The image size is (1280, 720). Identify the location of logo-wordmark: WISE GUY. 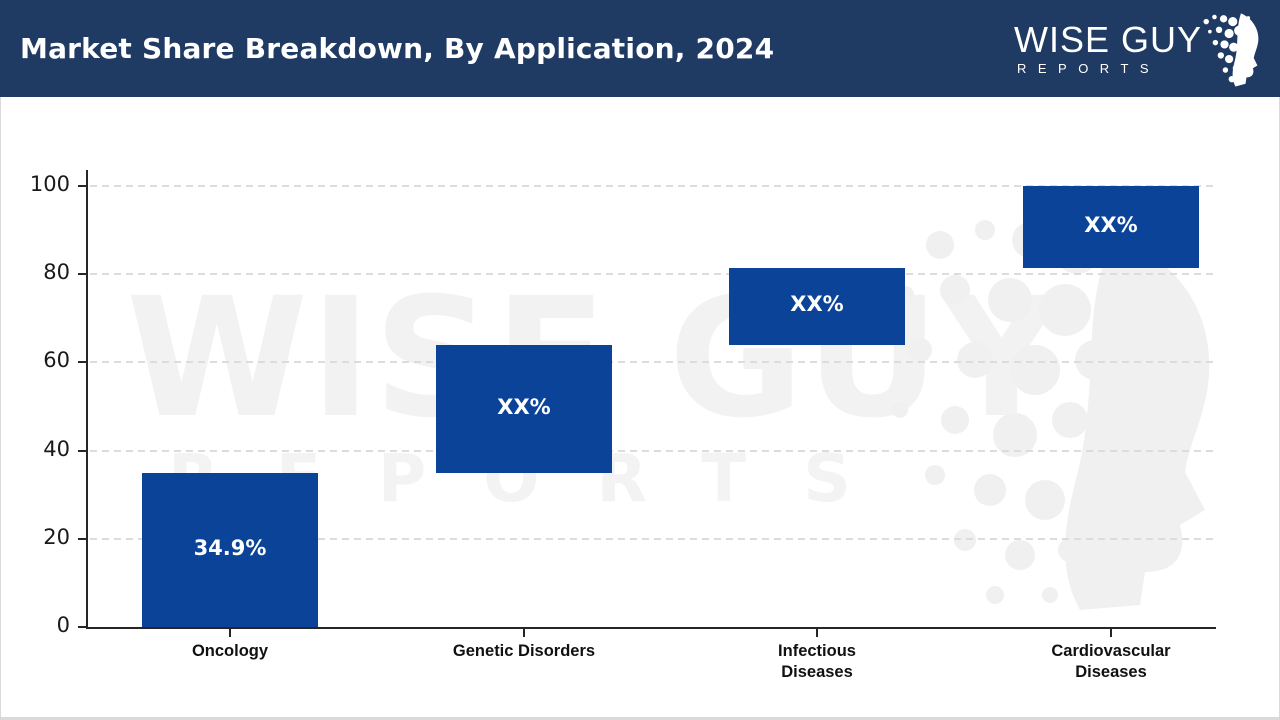
(1107, 39).